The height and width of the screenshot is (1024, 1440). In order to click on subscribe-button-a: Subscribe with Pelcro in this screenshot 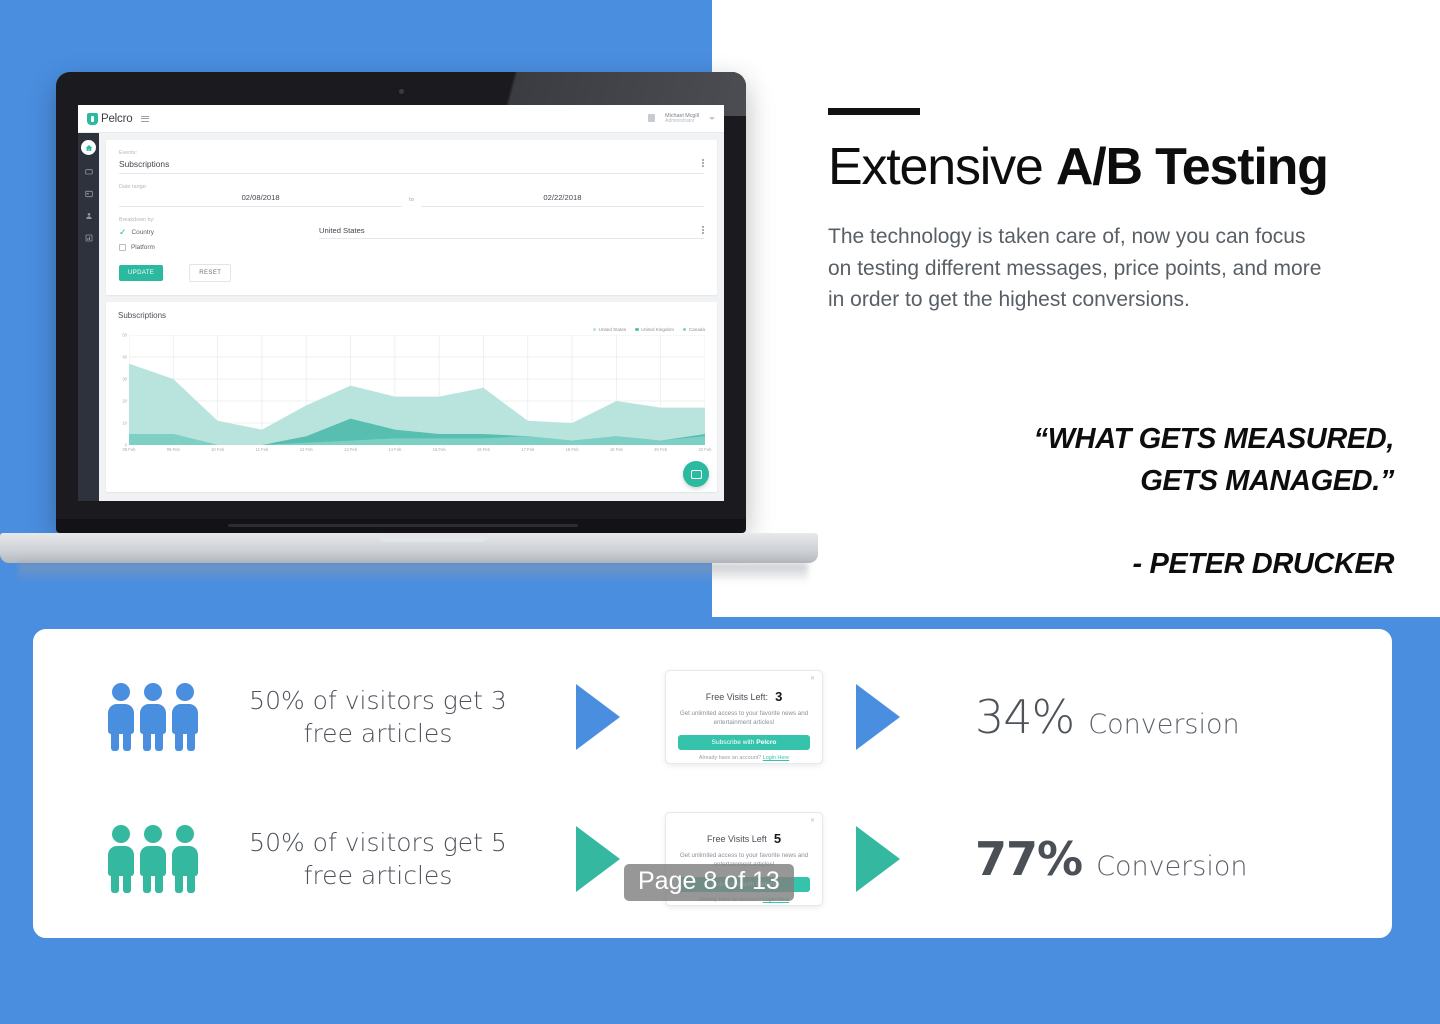, I will do `click(744, 742)`.